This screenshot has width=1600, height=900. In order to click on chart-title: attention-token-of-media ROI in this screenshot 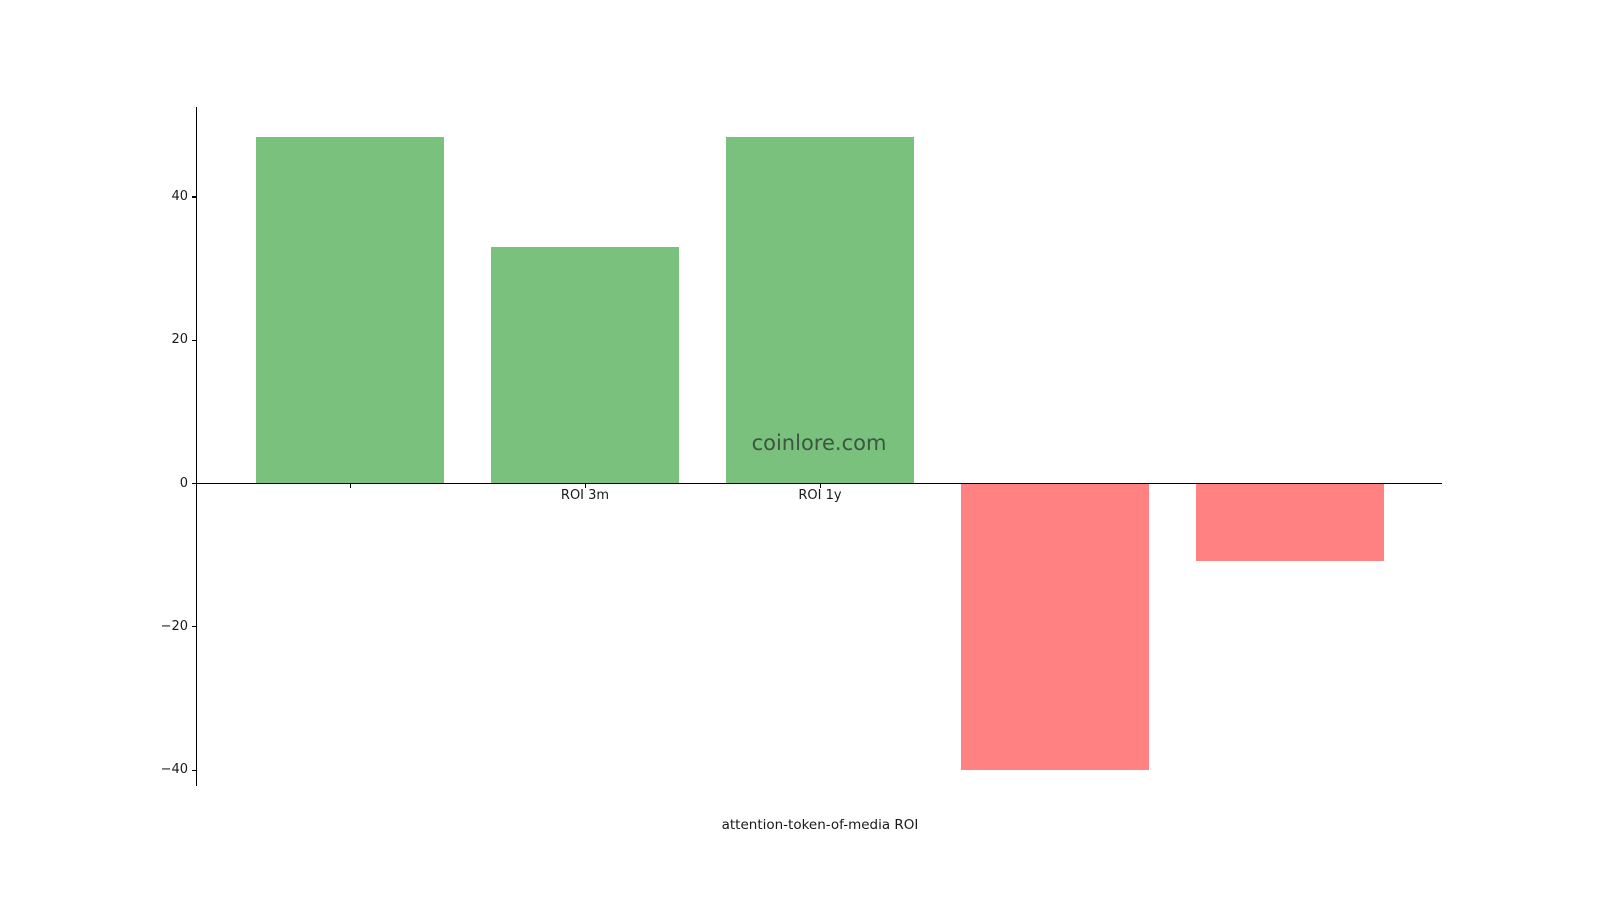, I will do `click(820, 825)`.